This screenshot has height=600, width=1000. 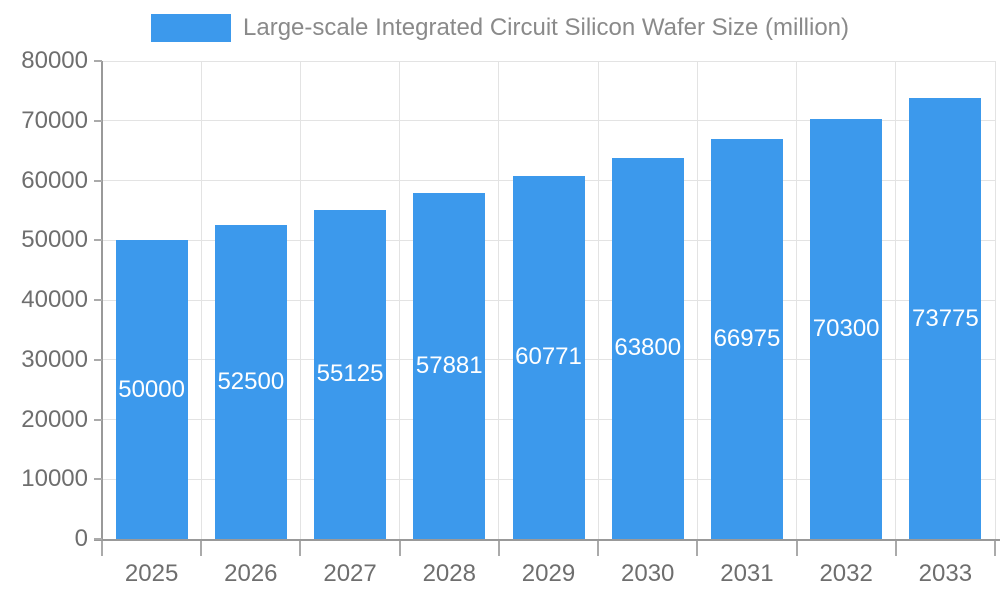 What do you see at coordinates (648, 573) in the screenshot?
I see `x-axis-label: 2030` at bounding box center [648, 573].